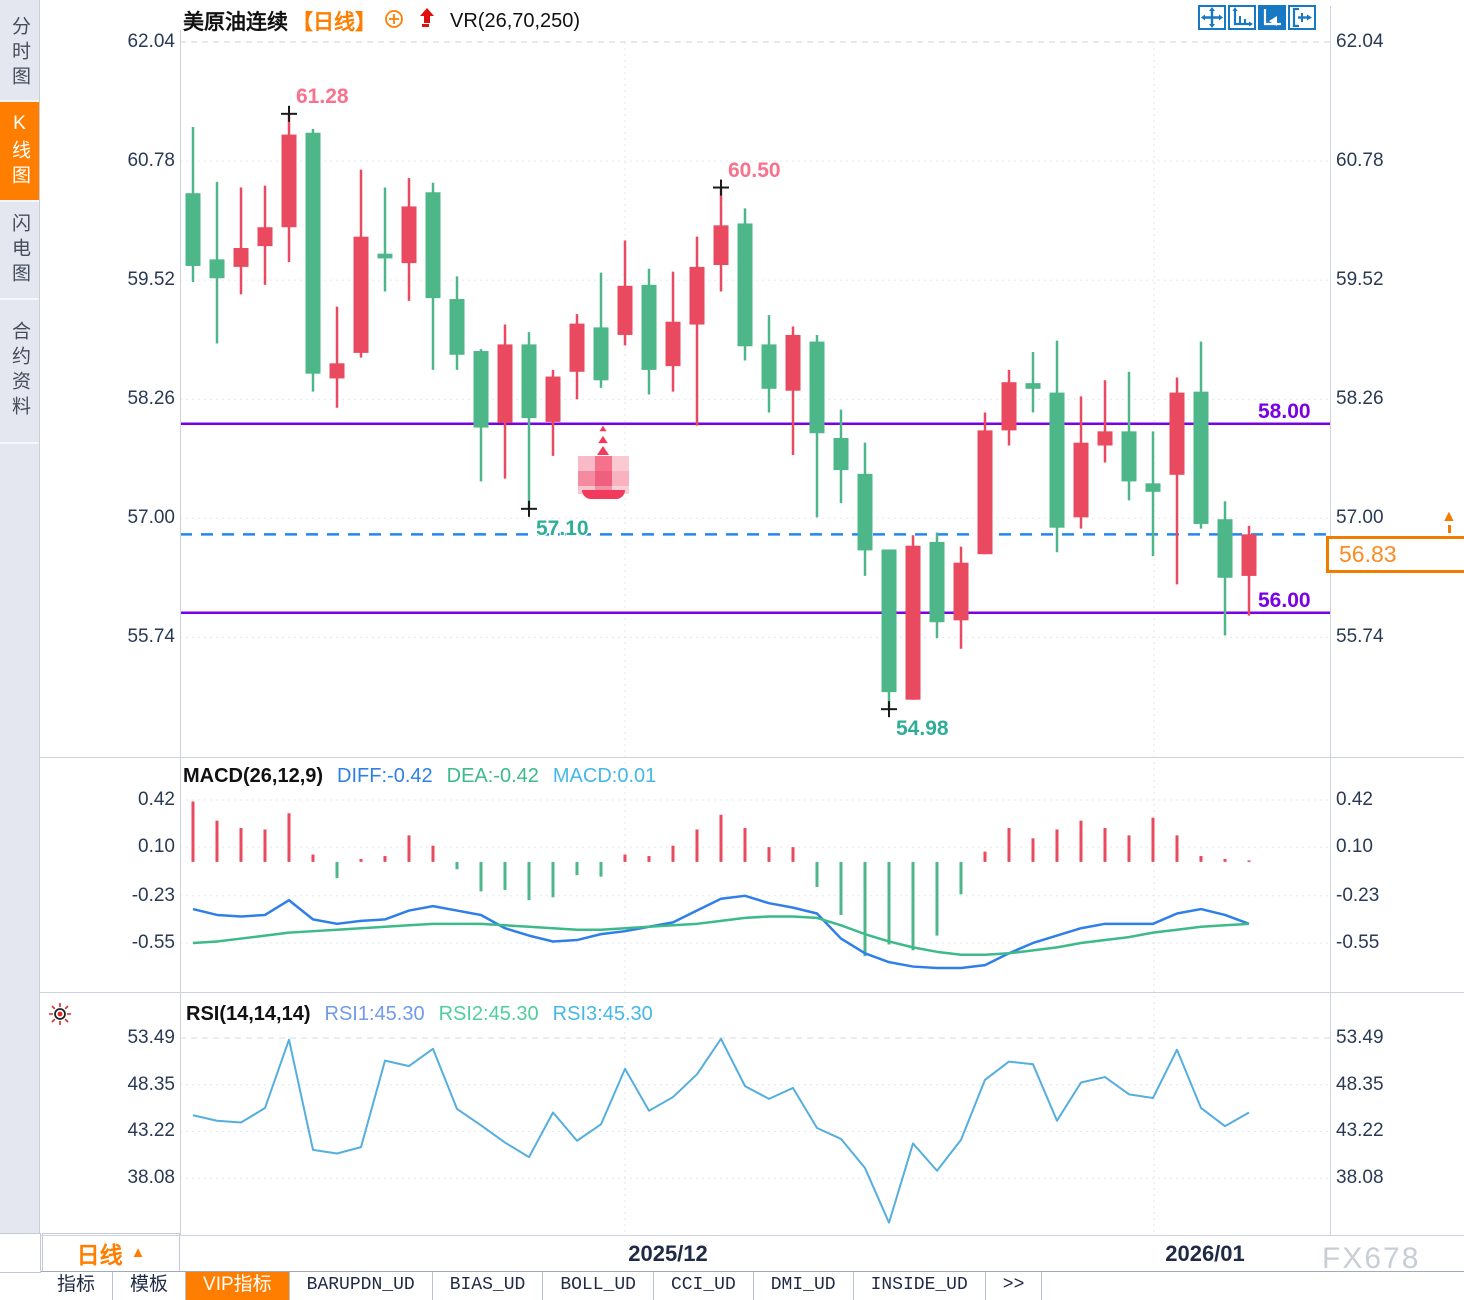 The image size is (1464, 1300). What do you see at coordinates (754, 170) in the screenshot?
I see `price-annotation: 60.50` at bounding box center [754, 170].